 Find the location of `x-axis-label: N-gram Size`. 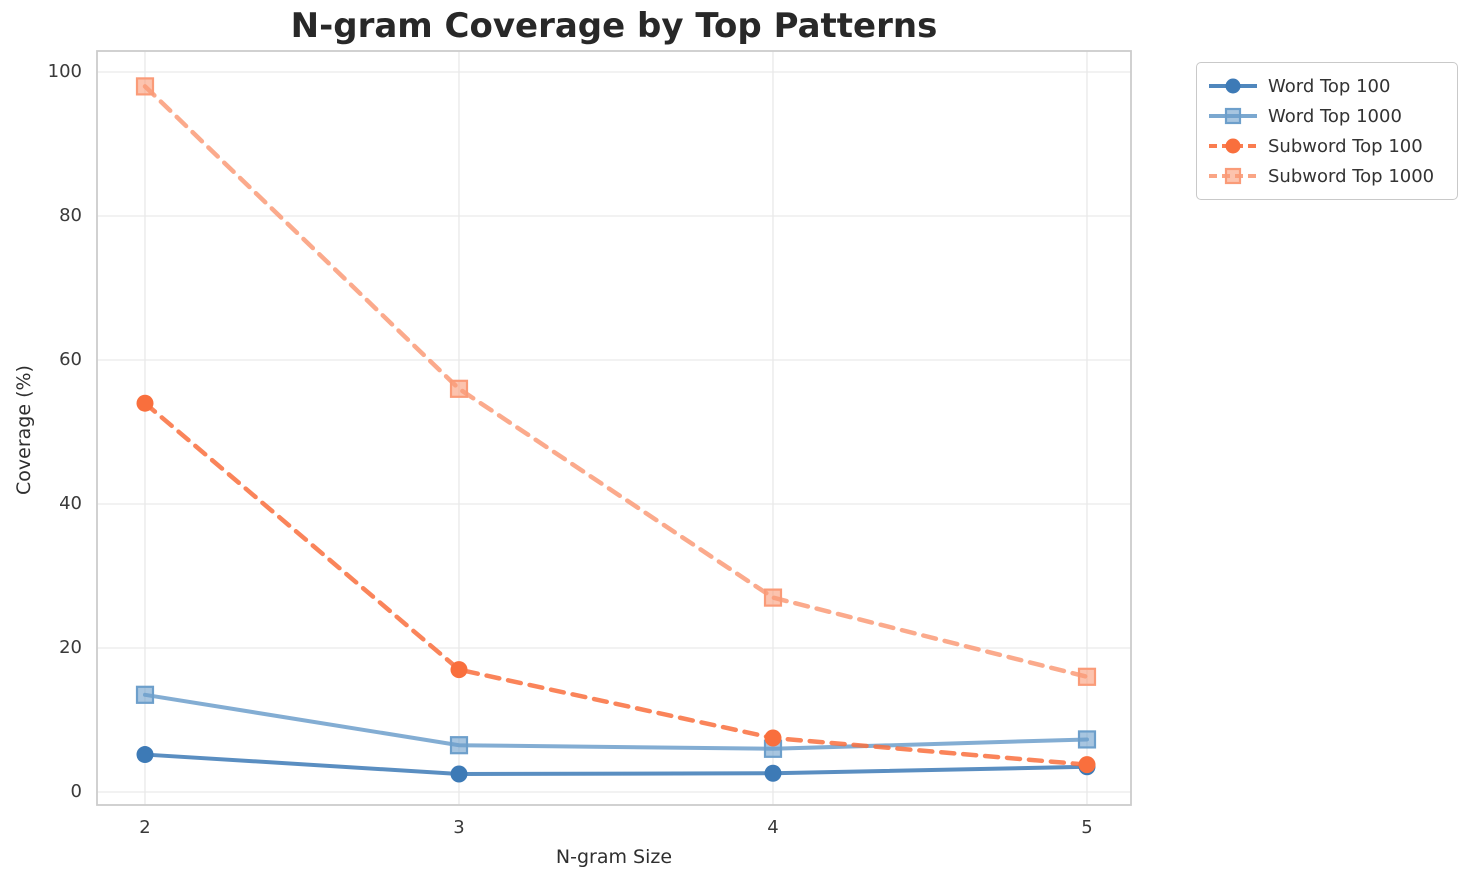

x-axis-label: N-gram Size is located at coordinates (614, 857).